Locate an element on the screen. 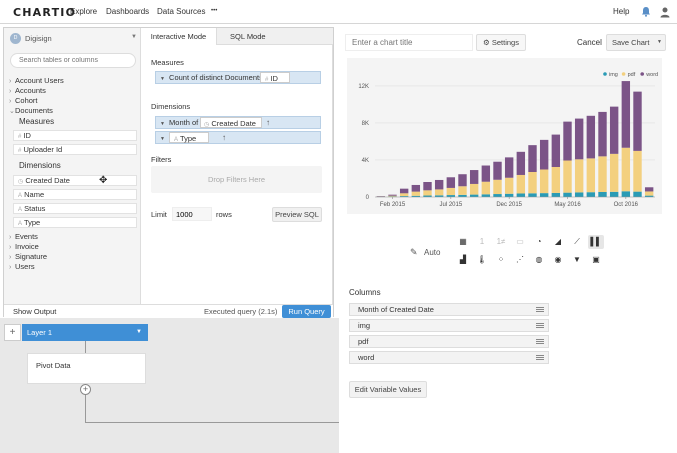 Image resolution: width=677 pixels, height=453 pixels. auto-viz-button: ✎ Auto is located at coordinates (428, 253).